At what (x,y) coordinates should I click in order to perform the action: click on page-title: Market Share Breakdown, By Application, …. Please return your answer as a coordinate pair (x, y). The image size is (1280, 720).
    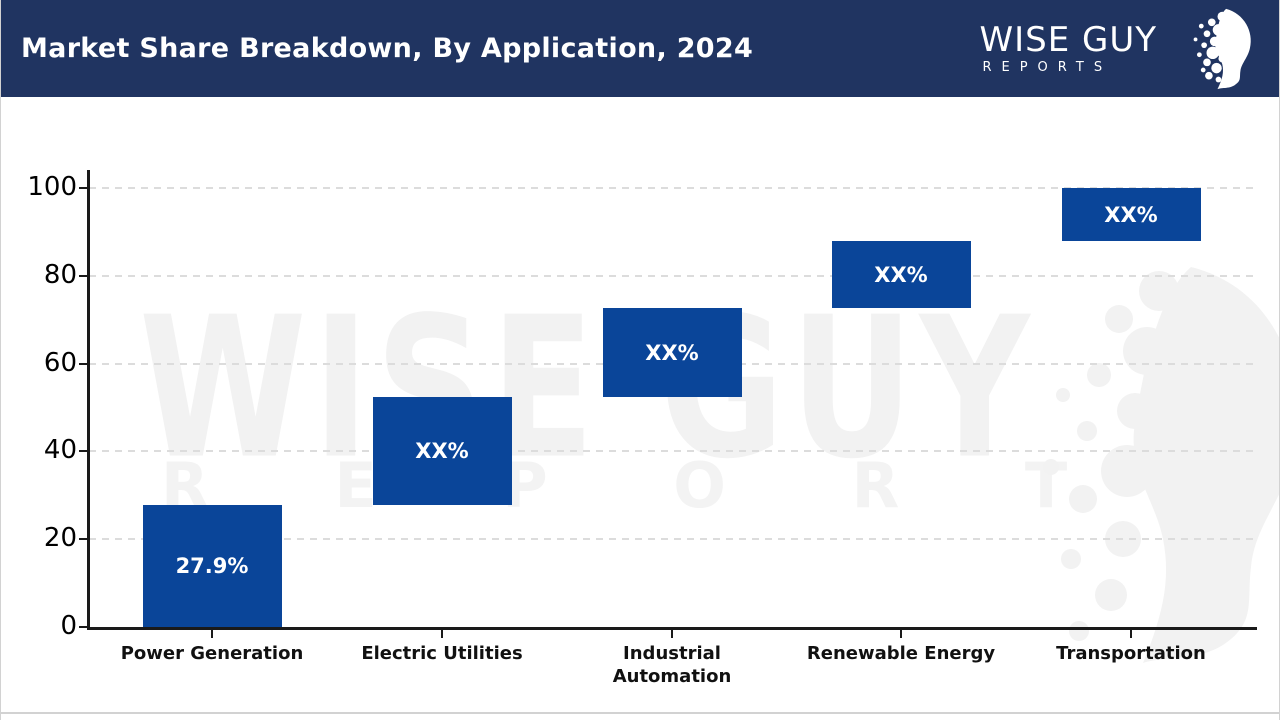
    Looking at the image, I should click on (387, 48).